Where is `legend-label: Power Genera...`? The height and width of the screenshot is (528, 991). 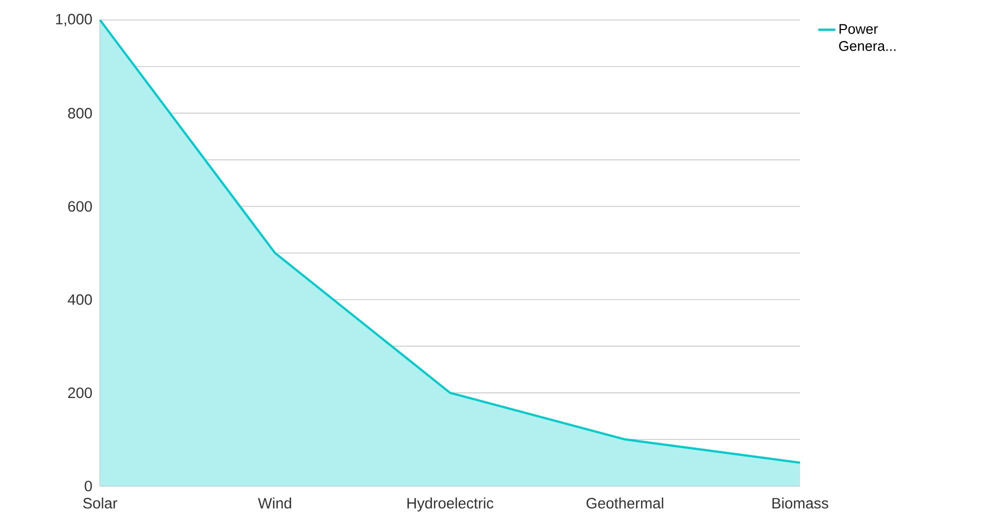
legend-label: Power Genera... is located at coordinates (867, 37).